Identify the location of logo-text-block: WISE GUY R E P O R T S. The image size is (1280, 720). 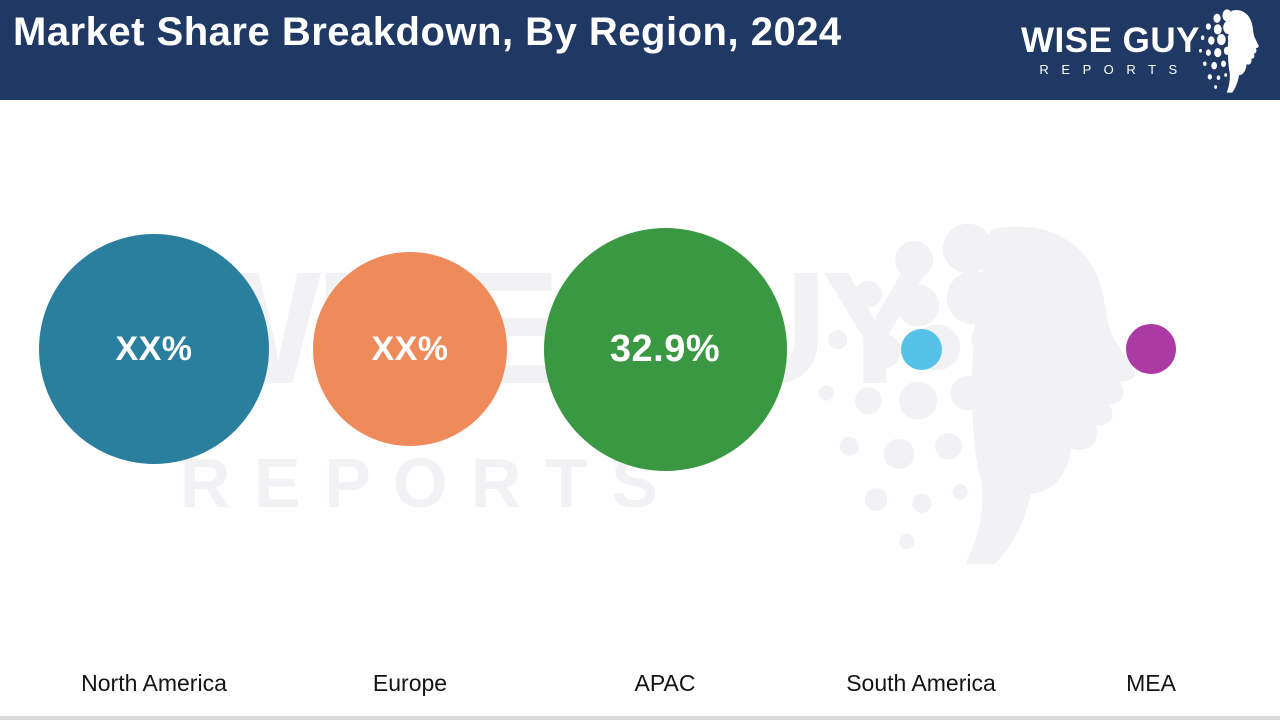
(1110, 49).